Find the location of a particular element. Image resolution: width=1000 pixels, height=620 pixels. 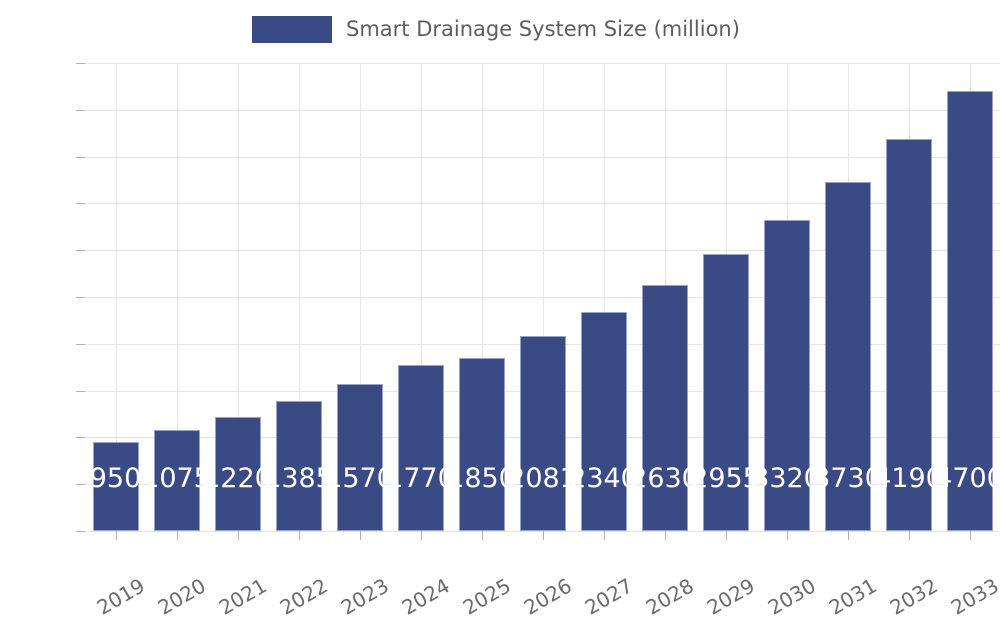

bar-value-label: 1570 is located at coordinates (359, 478).